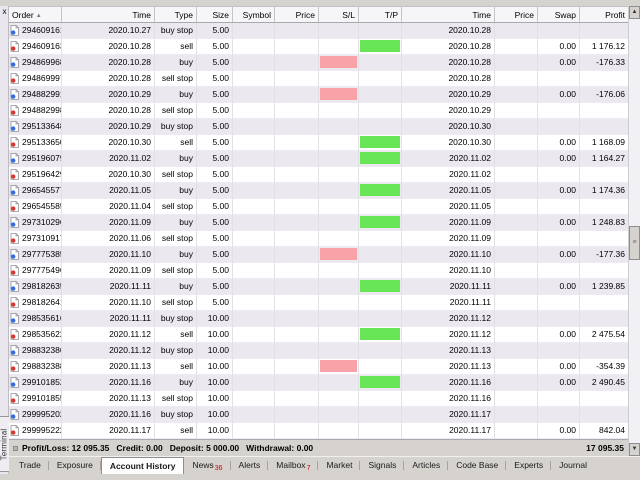 This screenshot has height=480, width=640. I want to click on scrollbar-thumb: ≡, so click(634, 243).